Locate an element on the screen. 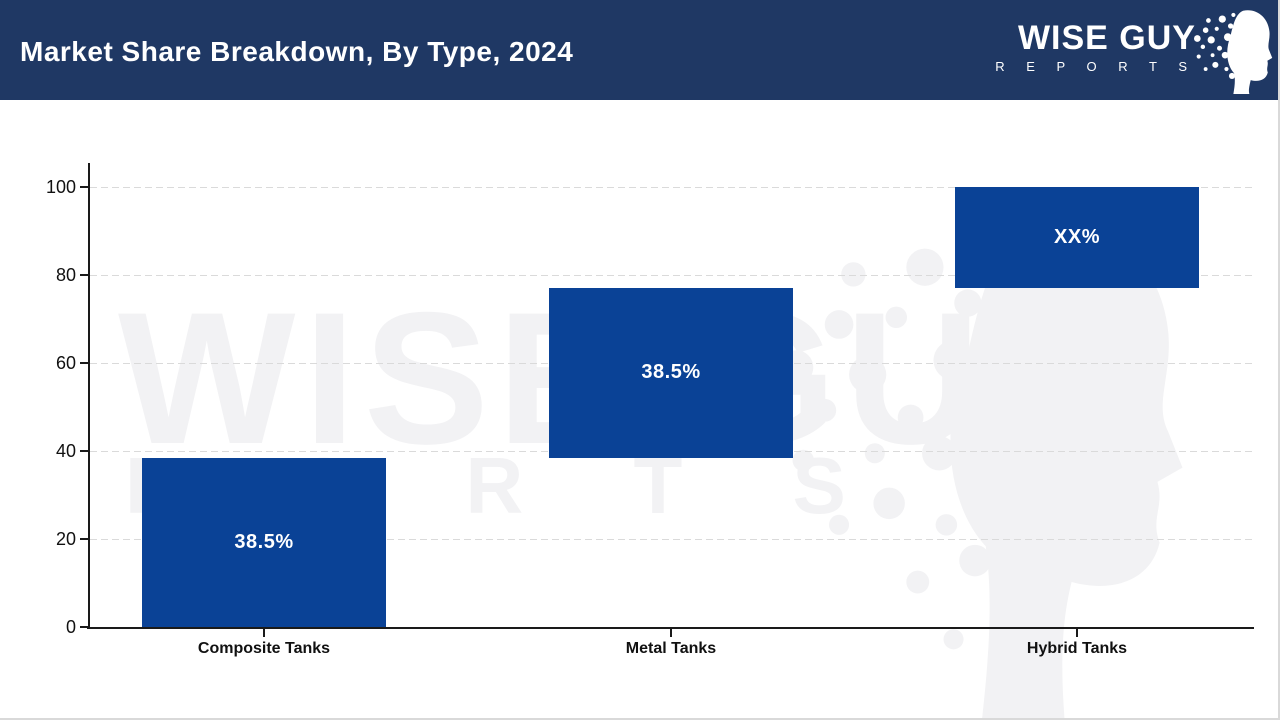 The height and width of the screenshot is (720, 1280). y-tick-label-80: 80 is located at coordinates (65, 275).